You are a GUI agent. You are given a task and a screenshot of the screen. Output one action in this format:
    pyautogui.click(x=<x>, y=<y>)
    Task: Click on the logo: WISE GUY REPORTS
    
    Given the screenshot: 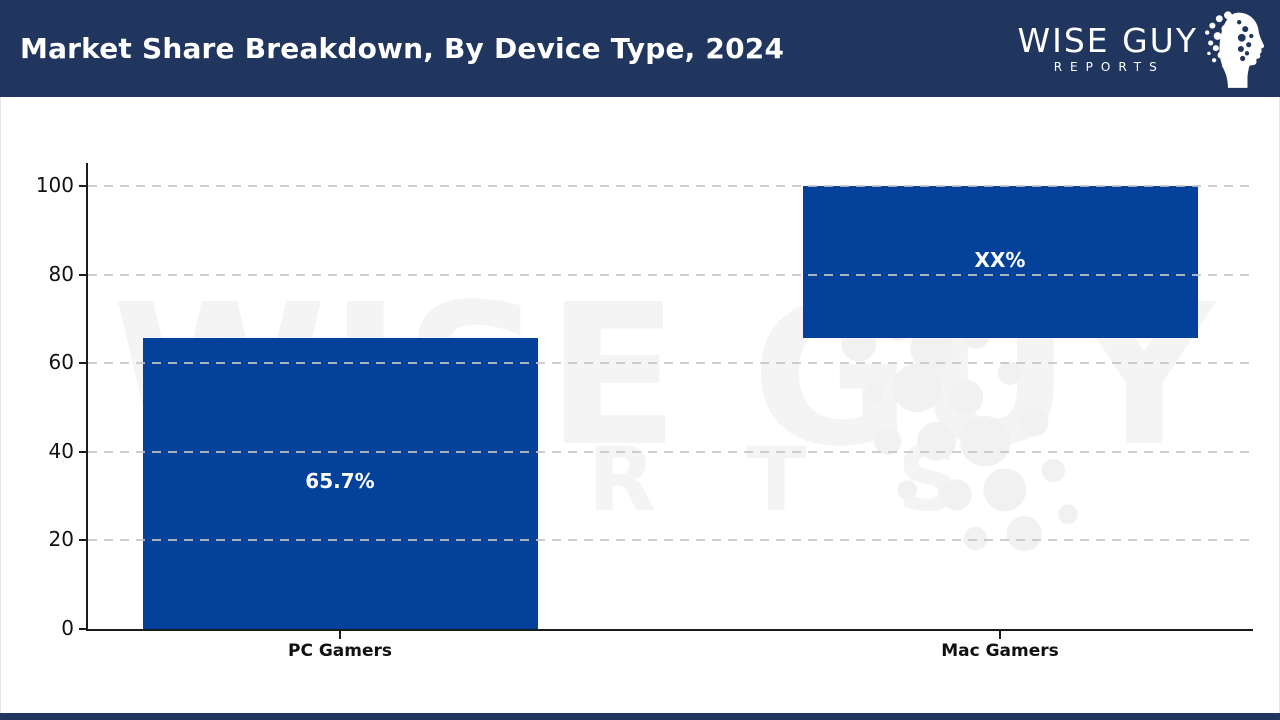 What is the action you would take?
    pyautogui.click(x=1141, y=49)
    